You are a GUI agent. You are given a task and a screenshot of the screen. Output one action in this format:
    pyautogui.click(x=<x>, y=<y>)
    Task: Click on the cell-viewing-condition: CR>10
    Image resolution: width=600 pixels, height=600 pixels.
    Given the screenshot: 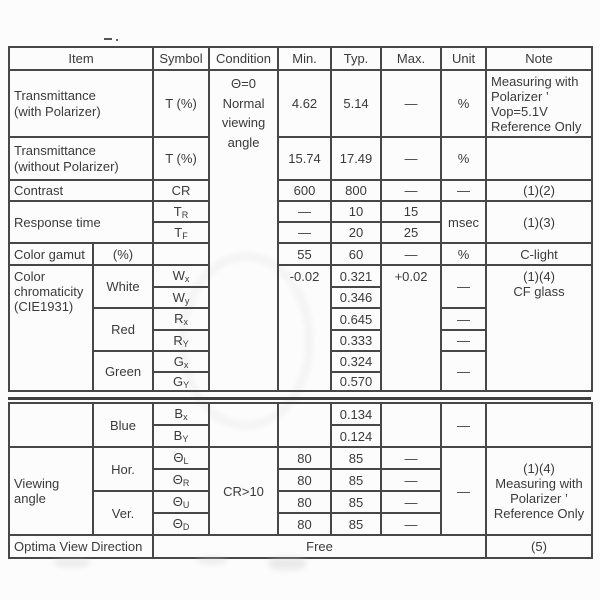 What is the action you would take?
    pyautogui.click(x=243, y=491)
    